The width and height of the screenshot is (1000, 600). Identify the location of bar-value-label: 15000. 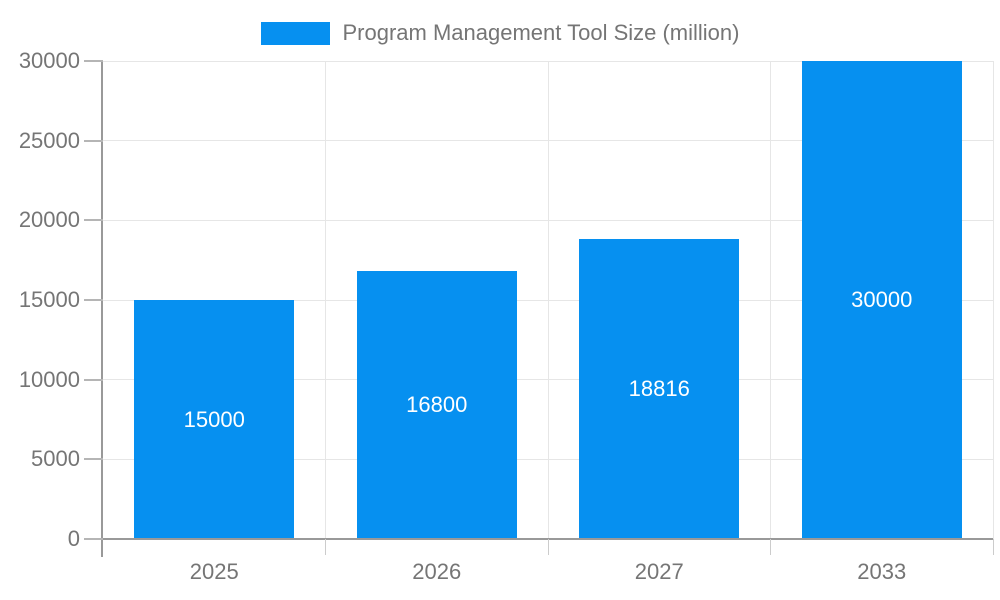
(214, 419).